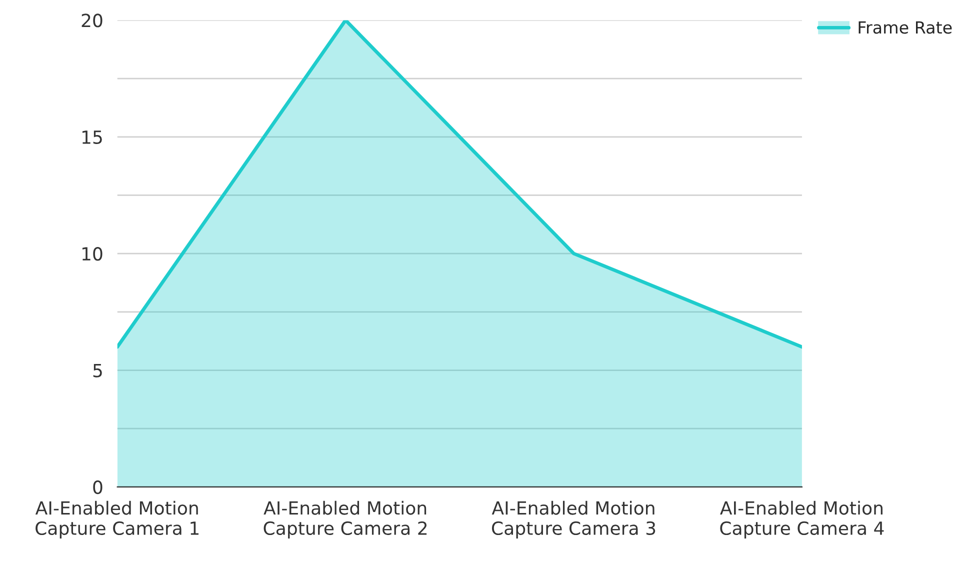 Image resolution: width=978 pixels, height=561 pixels. What do you see at coordinates (802, 519) in the screenshot?
I see `x-tick-label: AI-Enabled Motion Capture Camera 4` at bounding box center [802, 519].